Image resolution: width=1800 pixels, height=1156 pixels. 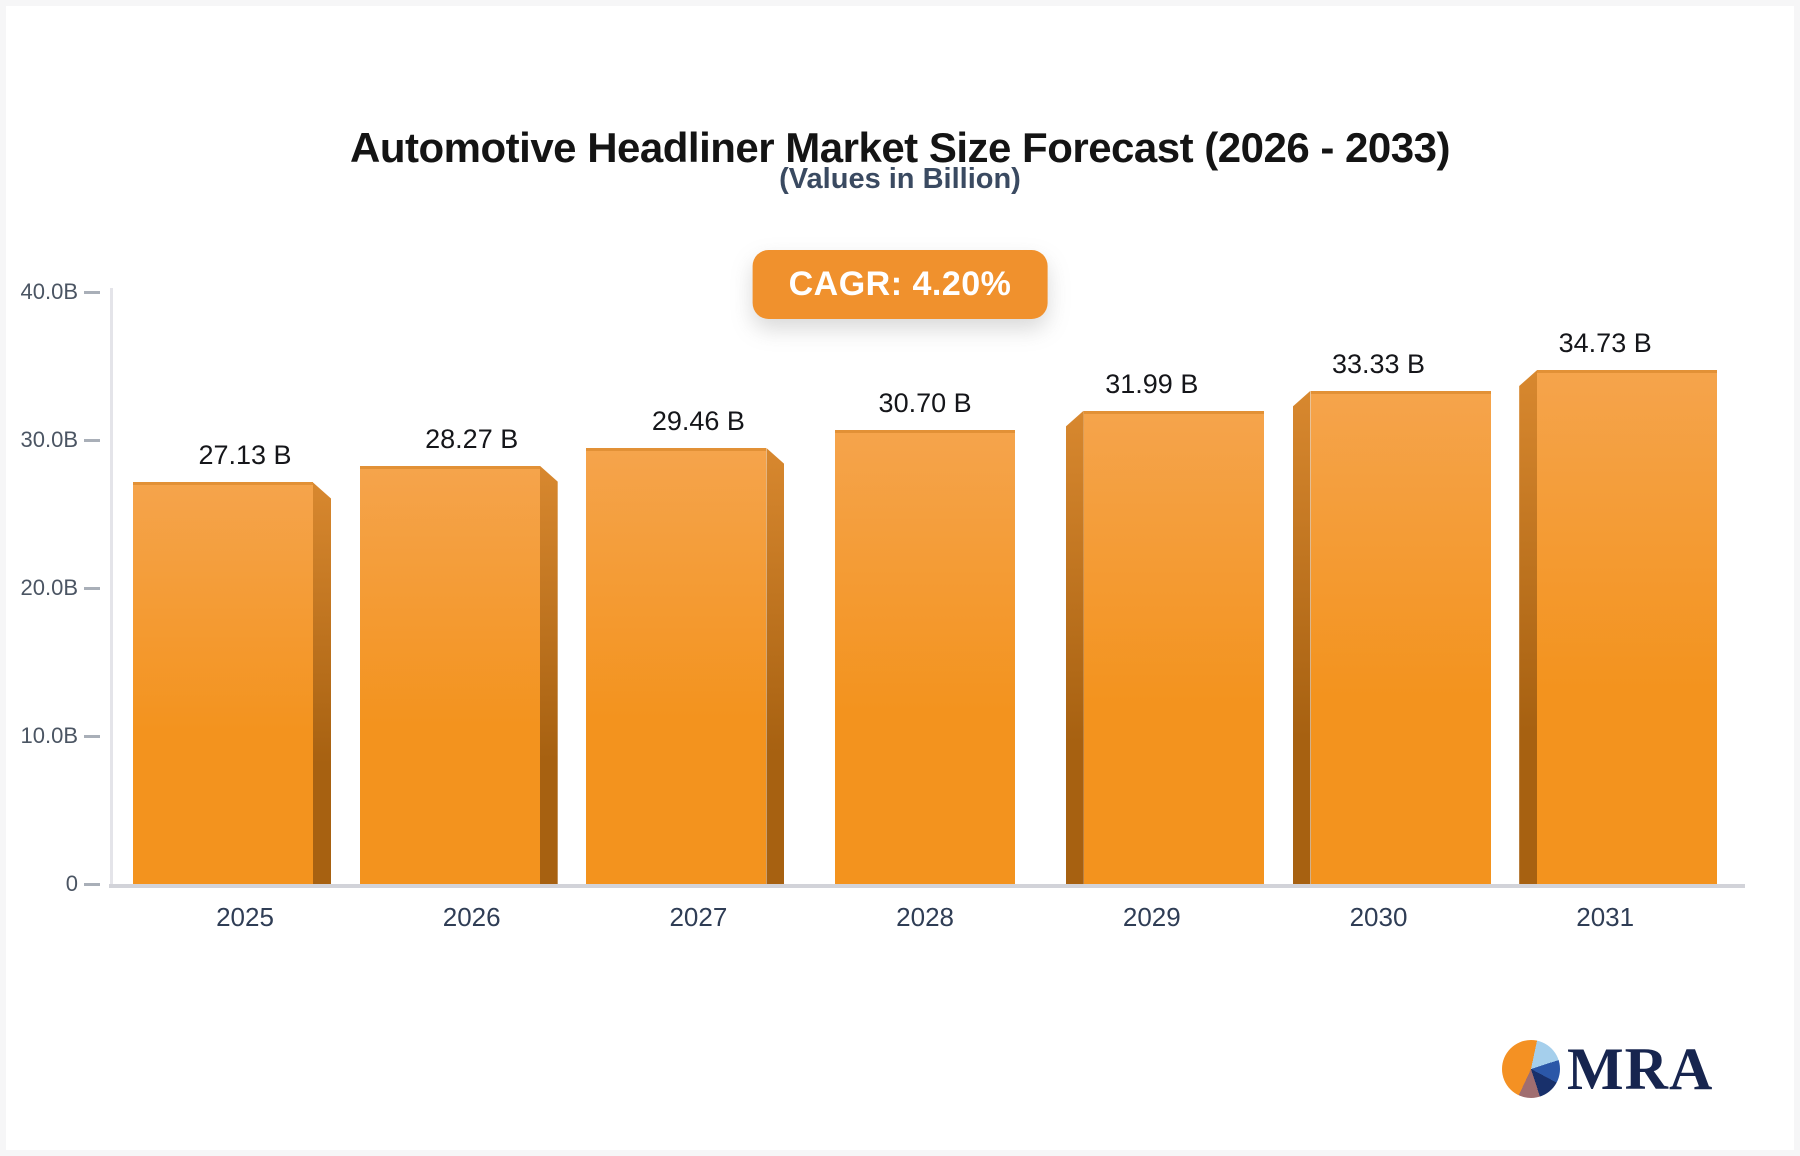 I want to click on bar-2025, so click(x=223, y=683).